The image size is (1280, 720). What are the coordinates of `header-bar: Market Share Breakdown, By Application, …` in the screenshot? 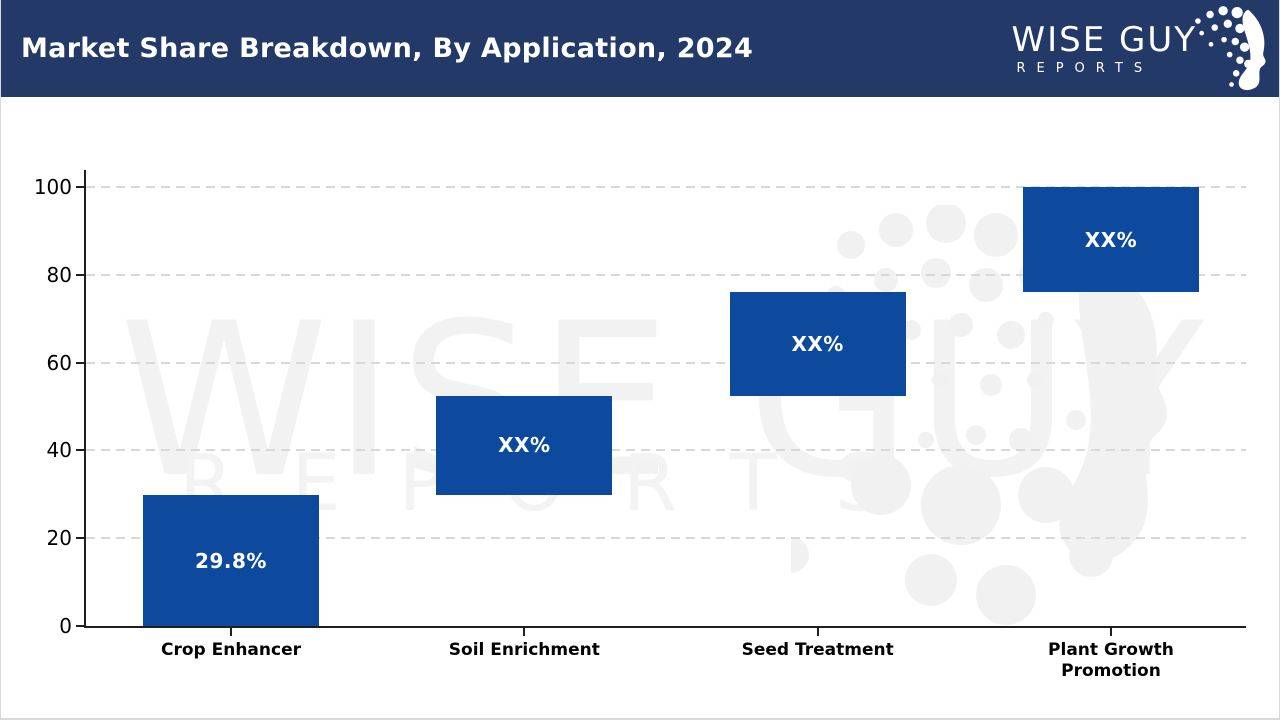 It's located at (640, 48).